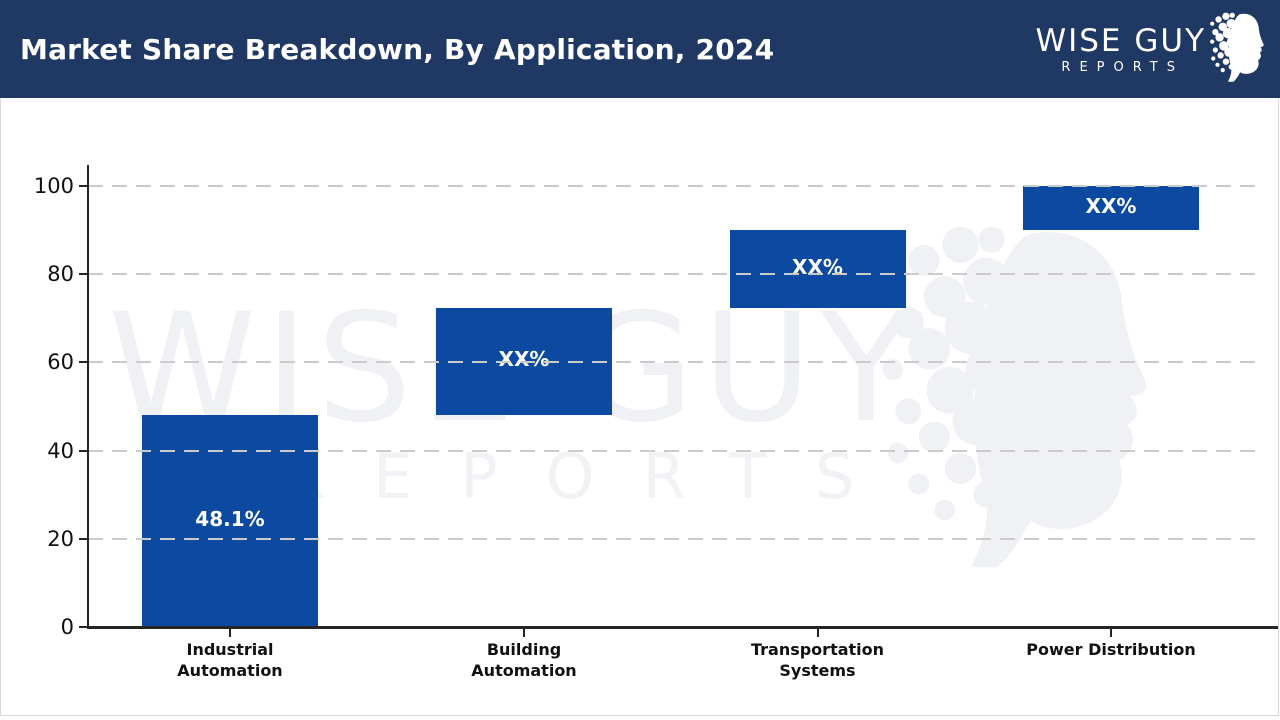  I want to click on logo-text: WISE GUY REPORTS, so click(1120, 49).